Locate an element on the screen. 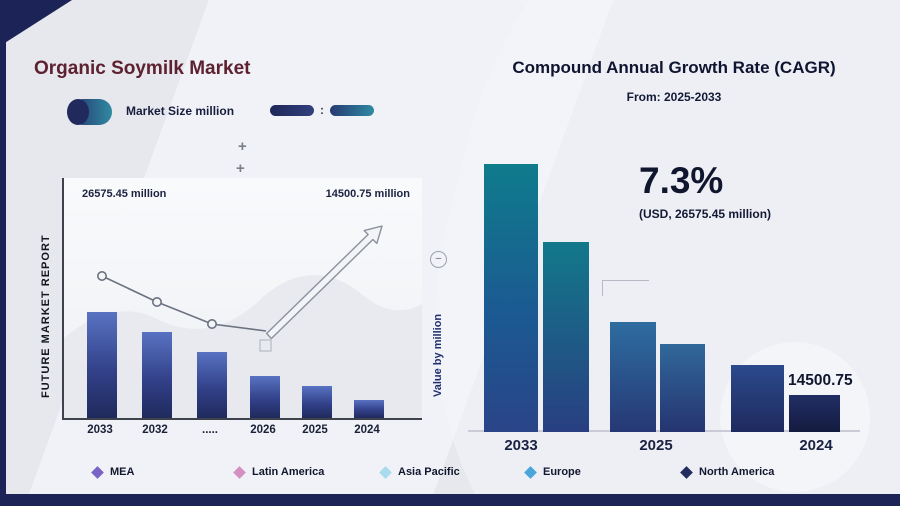 The height and width of the screenshot is (506, 900). legend-label: MEA is located at coordinates (122, 472).